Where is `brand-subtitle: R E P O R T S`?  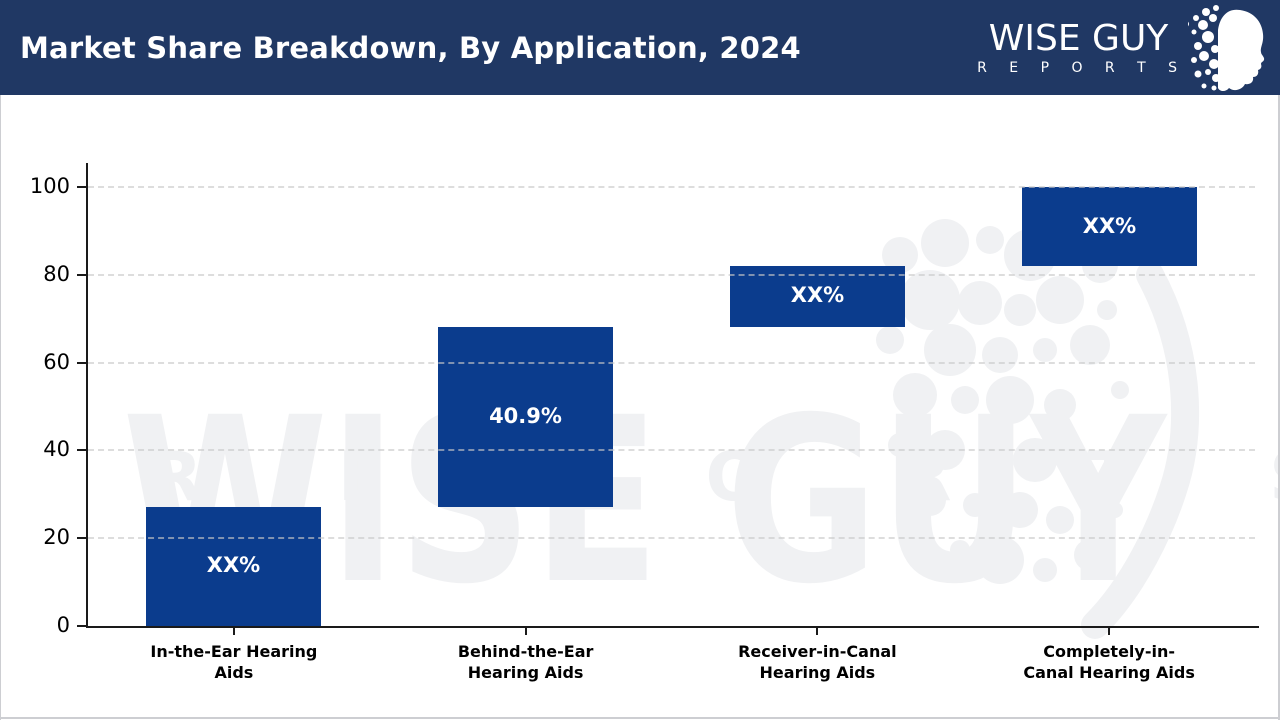
brand-subtitle: R E P O R T S is located at coordinates (1081, 67).